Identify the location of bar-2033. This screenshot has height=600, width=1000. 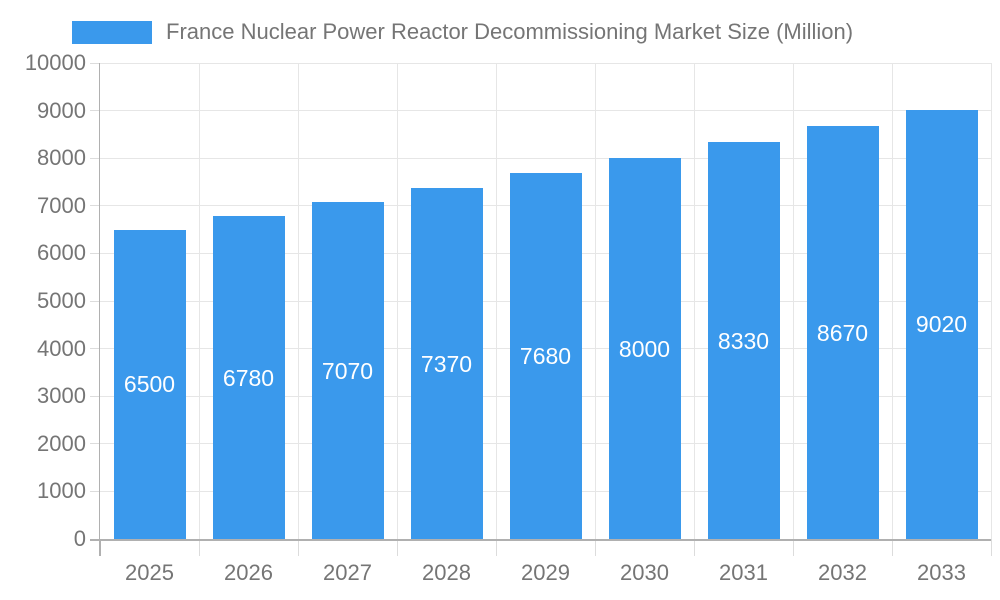
(941, 324).